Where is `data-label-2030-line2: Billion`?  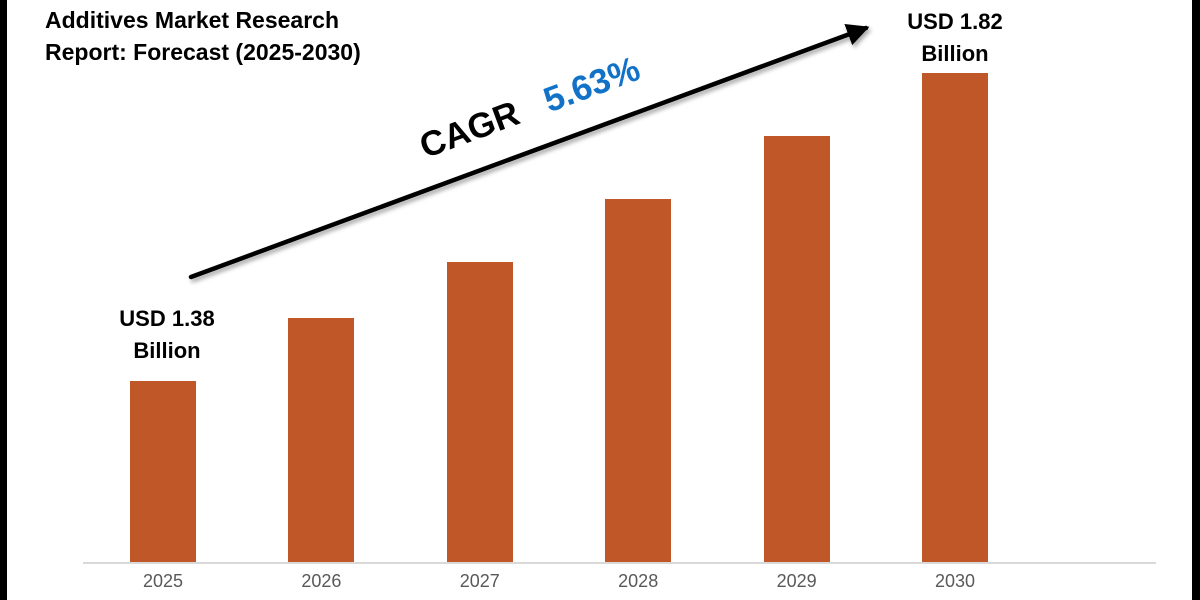 data-label-2030-line2: Billion is located at coordinates (955, 53).